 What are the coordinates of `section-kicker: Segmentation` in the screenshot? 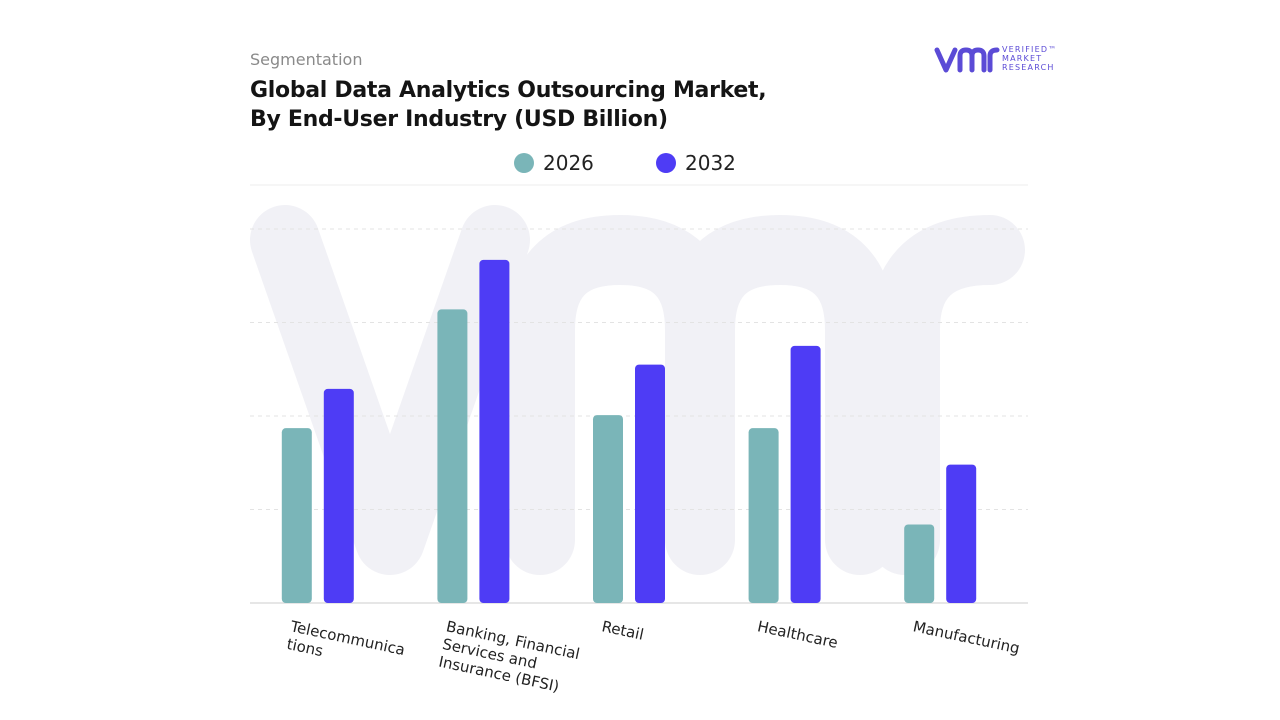 It's located at (306, 59).